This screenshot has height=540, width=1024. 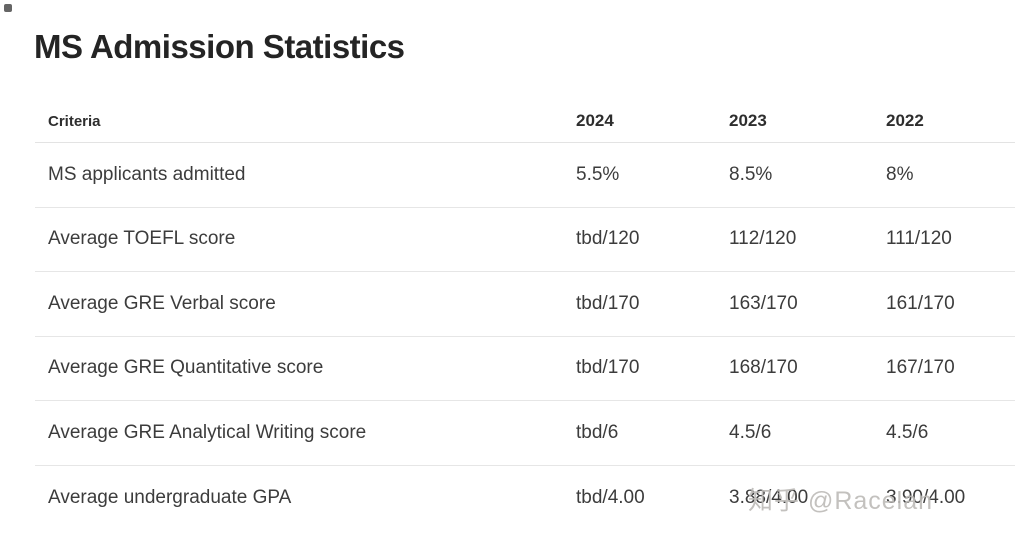 What do you see at coordinates (944, 304) in the screenshot?
I see `table-cell-2022: 161/170` at bounding box center [944, 304].